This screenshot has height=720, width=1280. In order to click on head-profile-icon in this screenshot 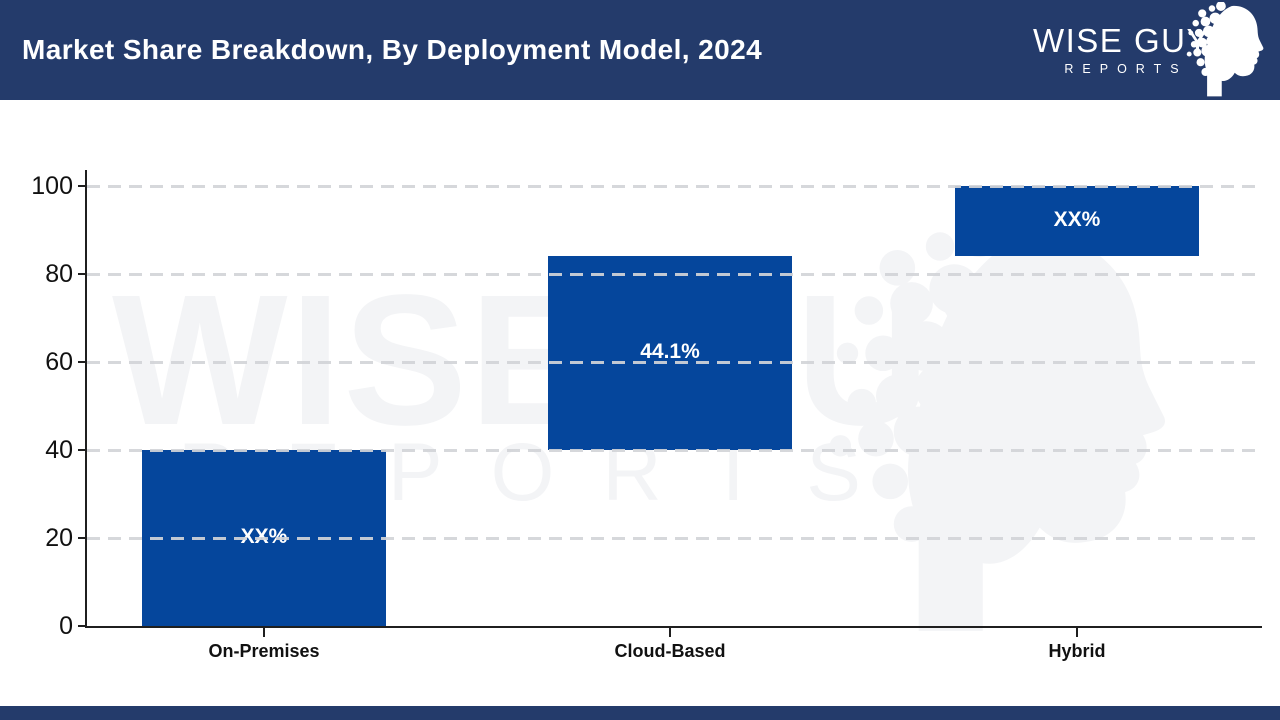, I will do `click(1225, 49)`.